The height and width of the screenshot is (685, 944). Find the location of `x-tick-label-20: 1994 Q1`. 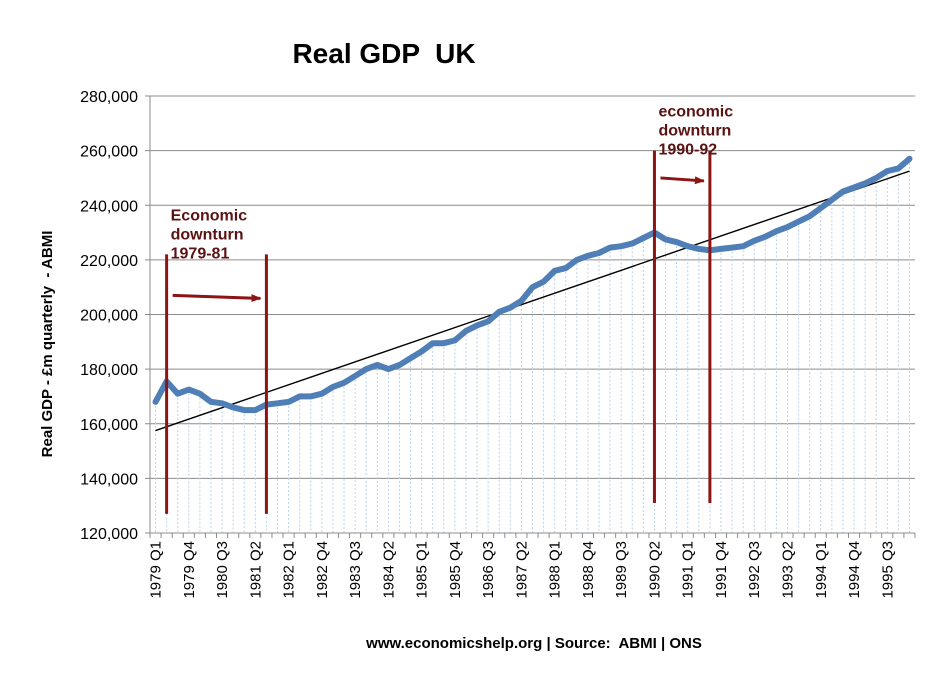

x-tick-label-20: 1994 Q1 is located at coordinates (821, 570).